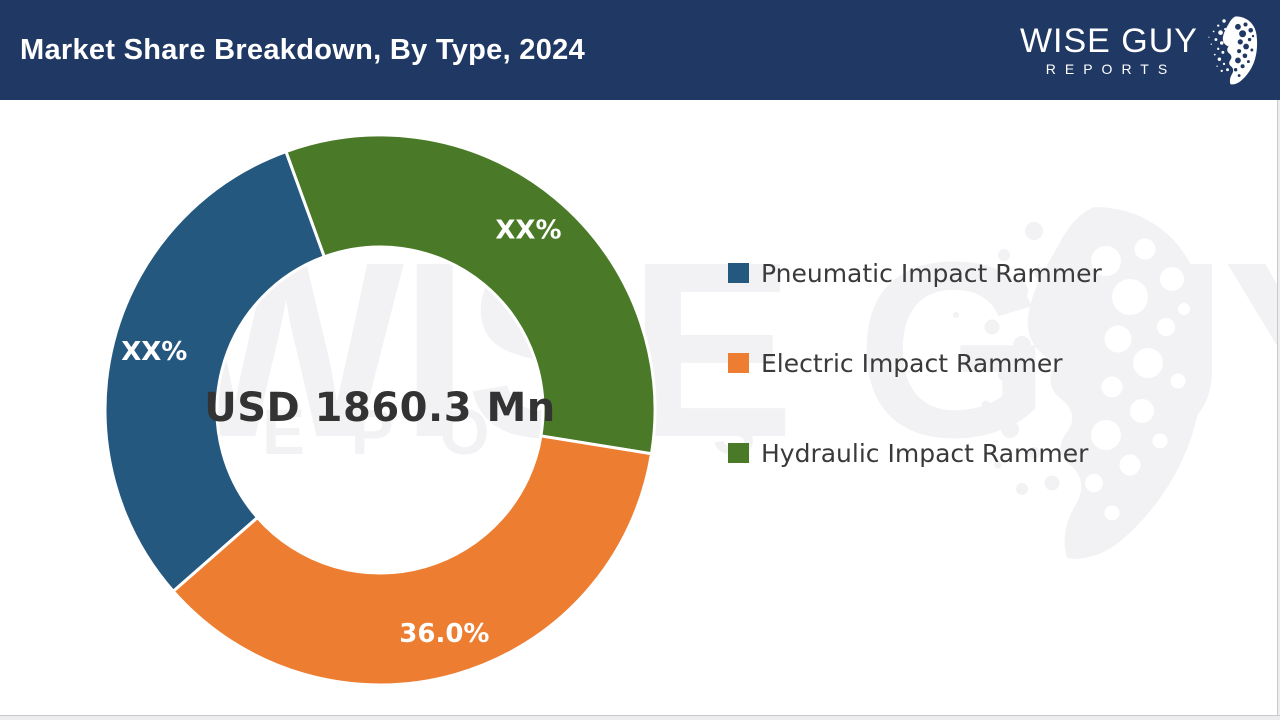 The width and height of the screenshot is (1280, 720). Describe the element at coordinates (214, 371) in the screenshot. I see `donut-slice-pneumatic-impact-rammer` at that location.